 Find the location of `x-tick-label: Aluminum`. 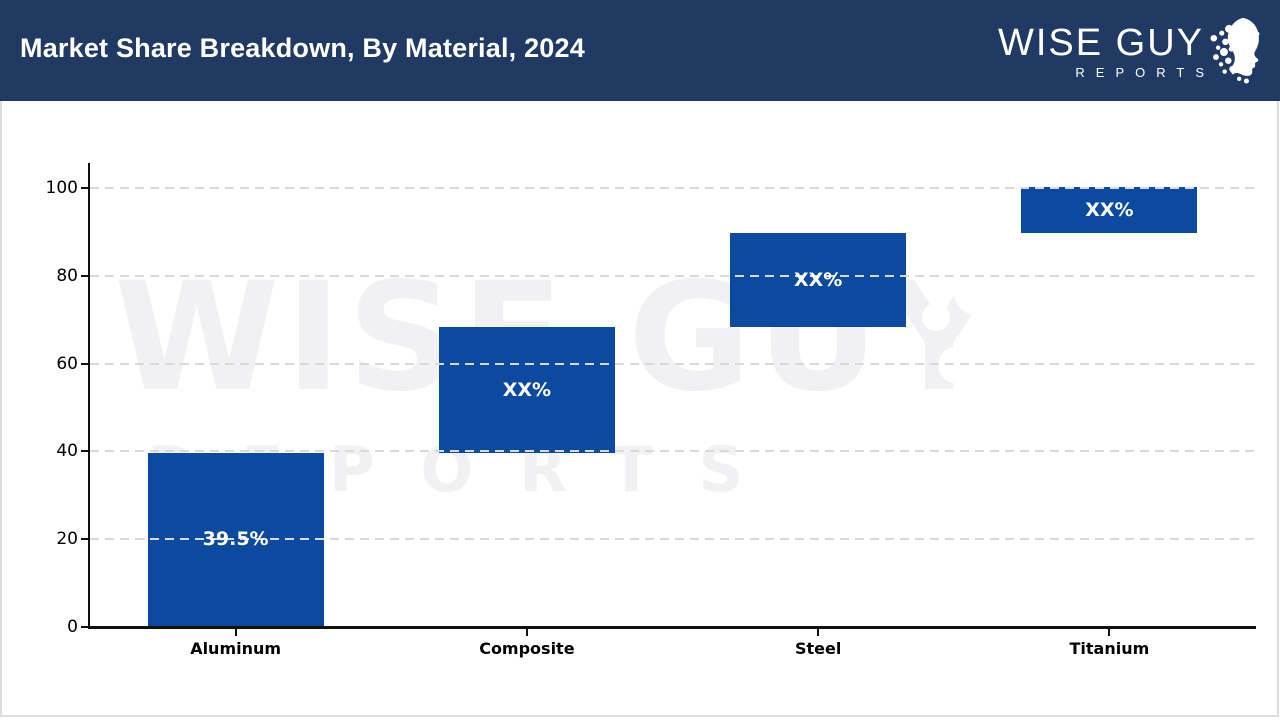

x-tick-label: Aluminum is located at coordinates (236, 648).